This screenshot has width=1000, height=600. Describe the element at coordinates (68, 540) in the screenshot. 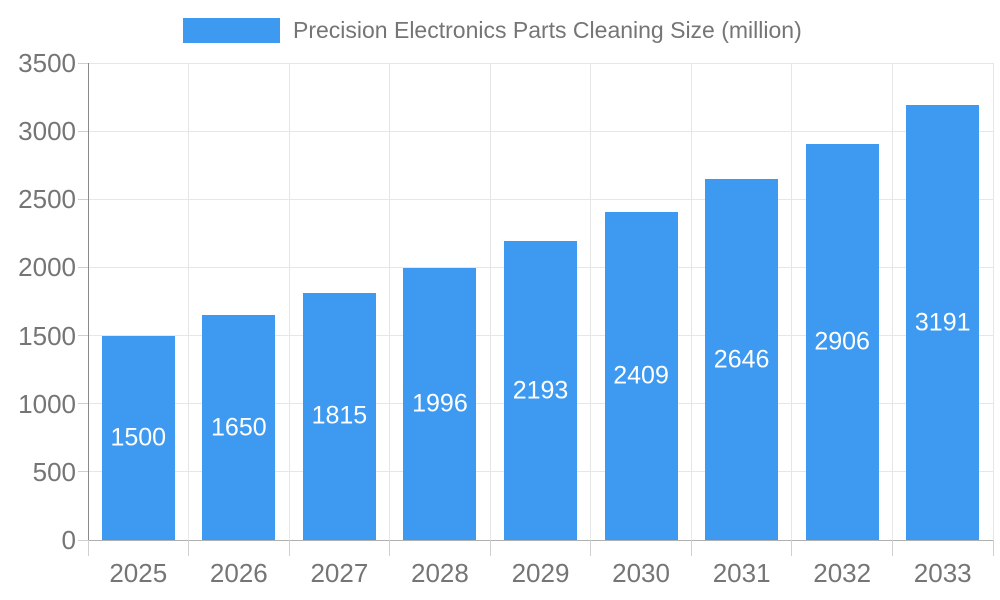

I see `y-axis-label: 0` at that location.